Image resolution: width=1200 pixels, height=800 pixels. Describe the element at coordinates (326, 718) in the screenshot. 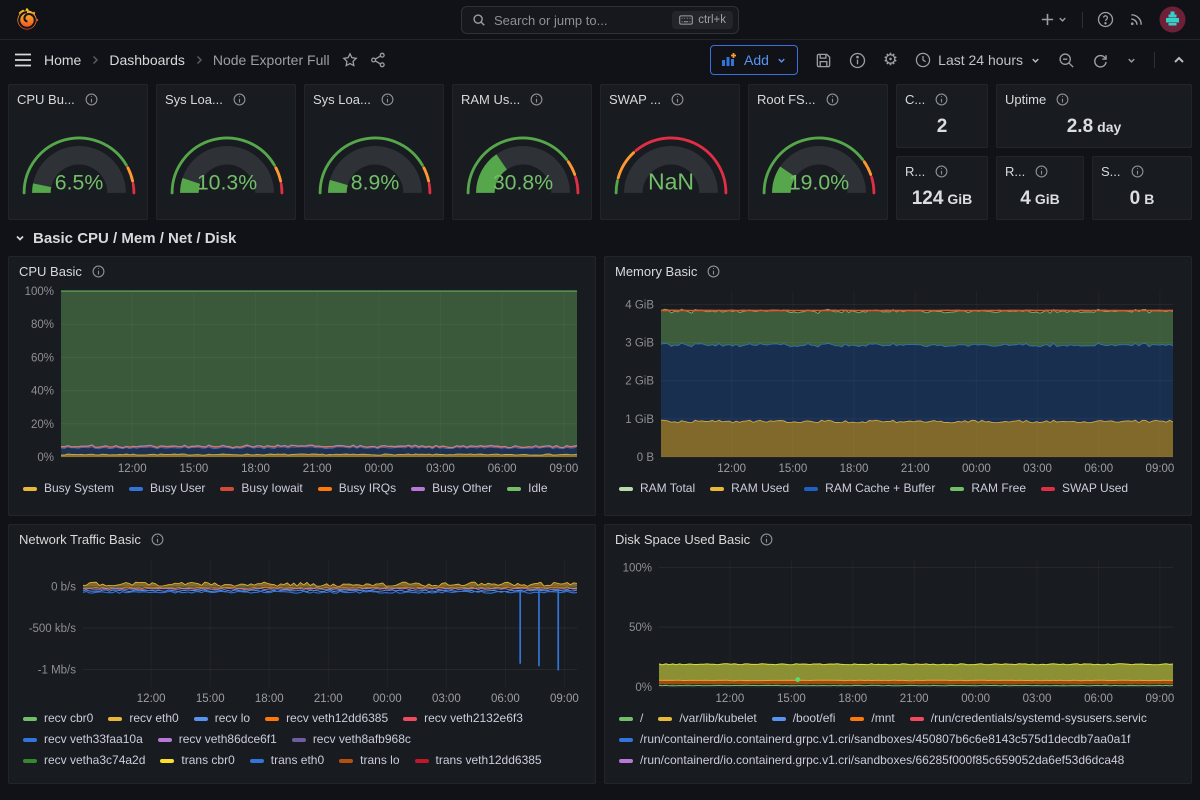

I see `legend-item: recv veth12dd6385` at that location.